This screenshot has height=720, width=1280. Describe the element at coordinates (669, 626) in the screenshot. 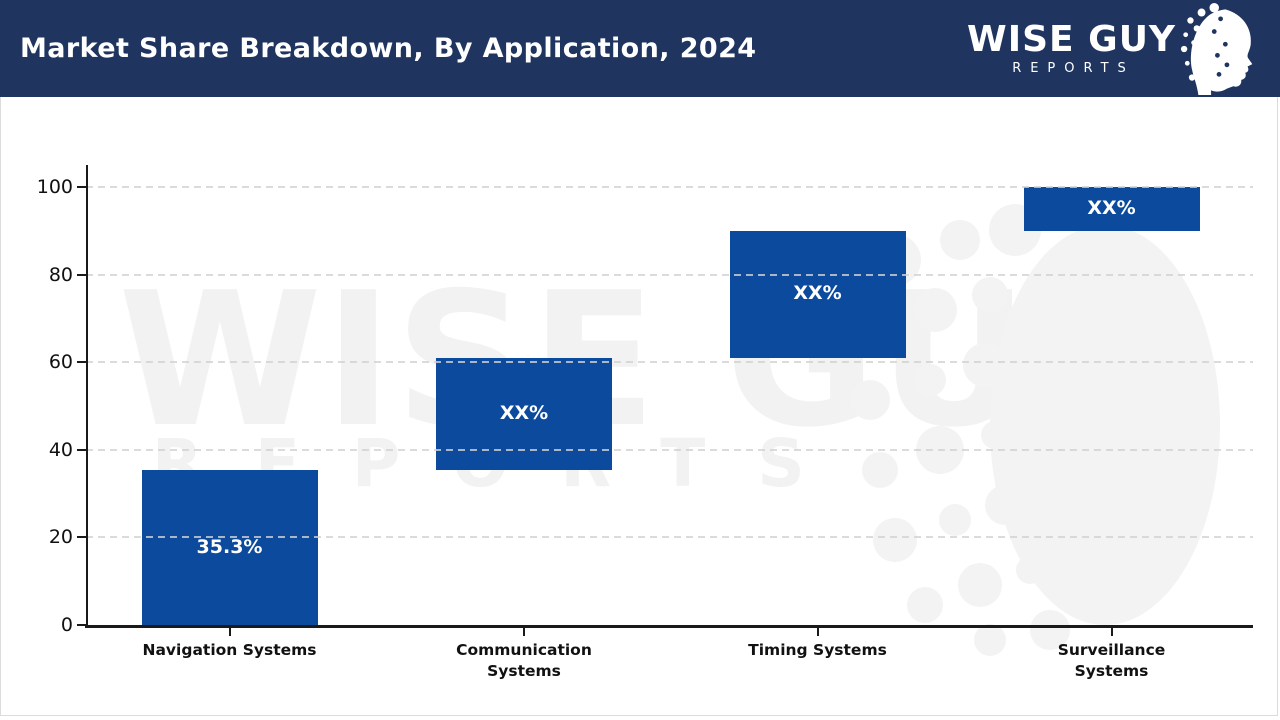

I see `x-axis-line` at that location.